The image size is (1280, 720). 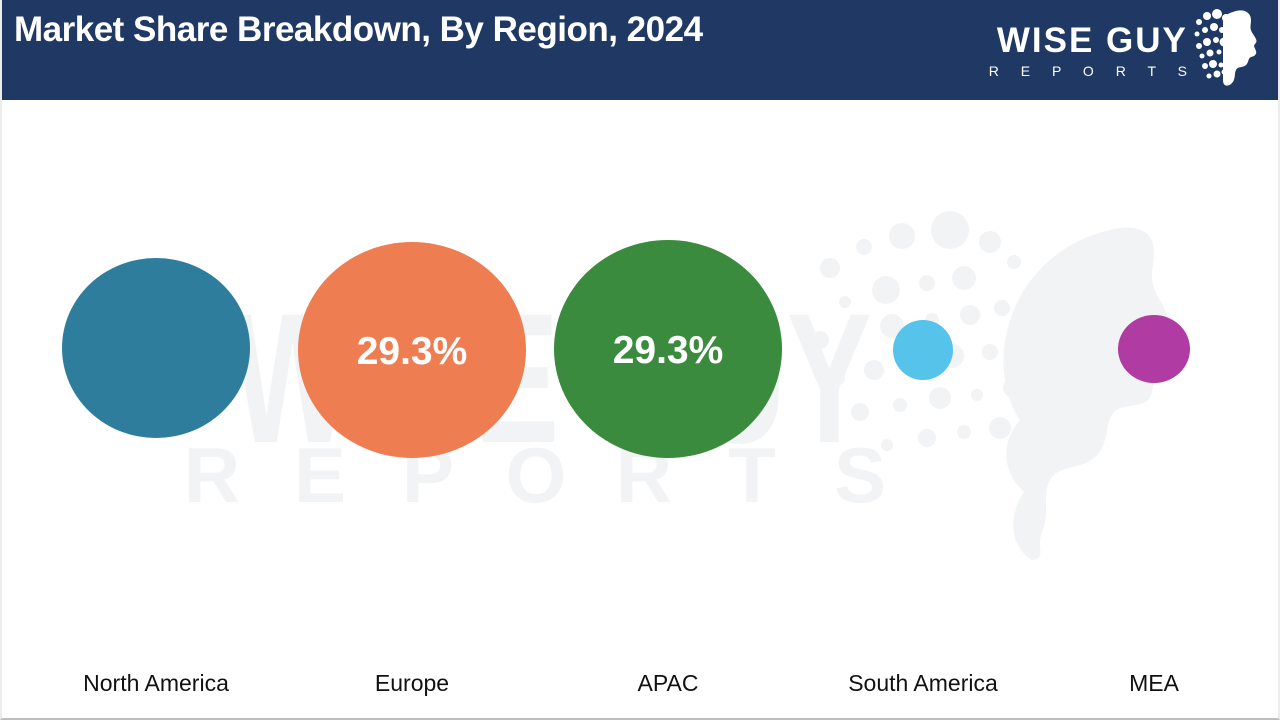 What do you see at coordinates (1154, 349) in the screenshot?
I see `bubble-mea` at bounding box center [1154, 349].